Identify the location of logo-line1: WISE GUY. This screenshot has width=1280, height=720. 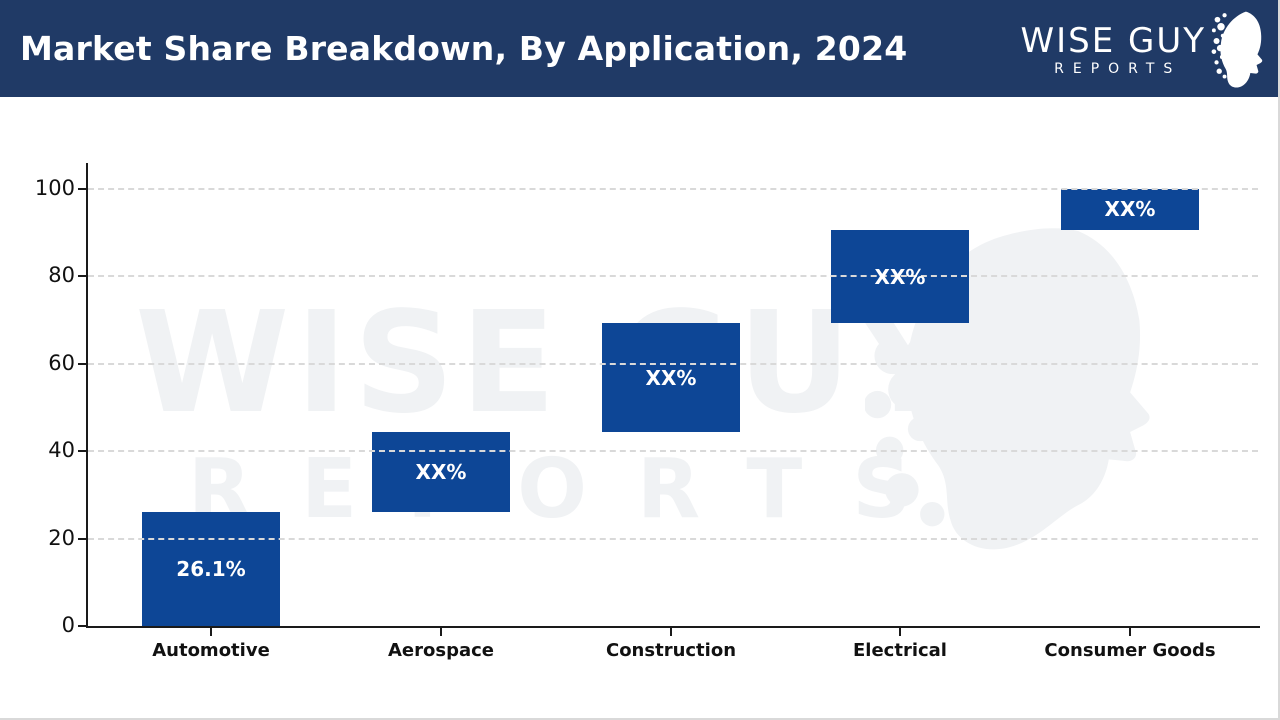
(1113, 40).